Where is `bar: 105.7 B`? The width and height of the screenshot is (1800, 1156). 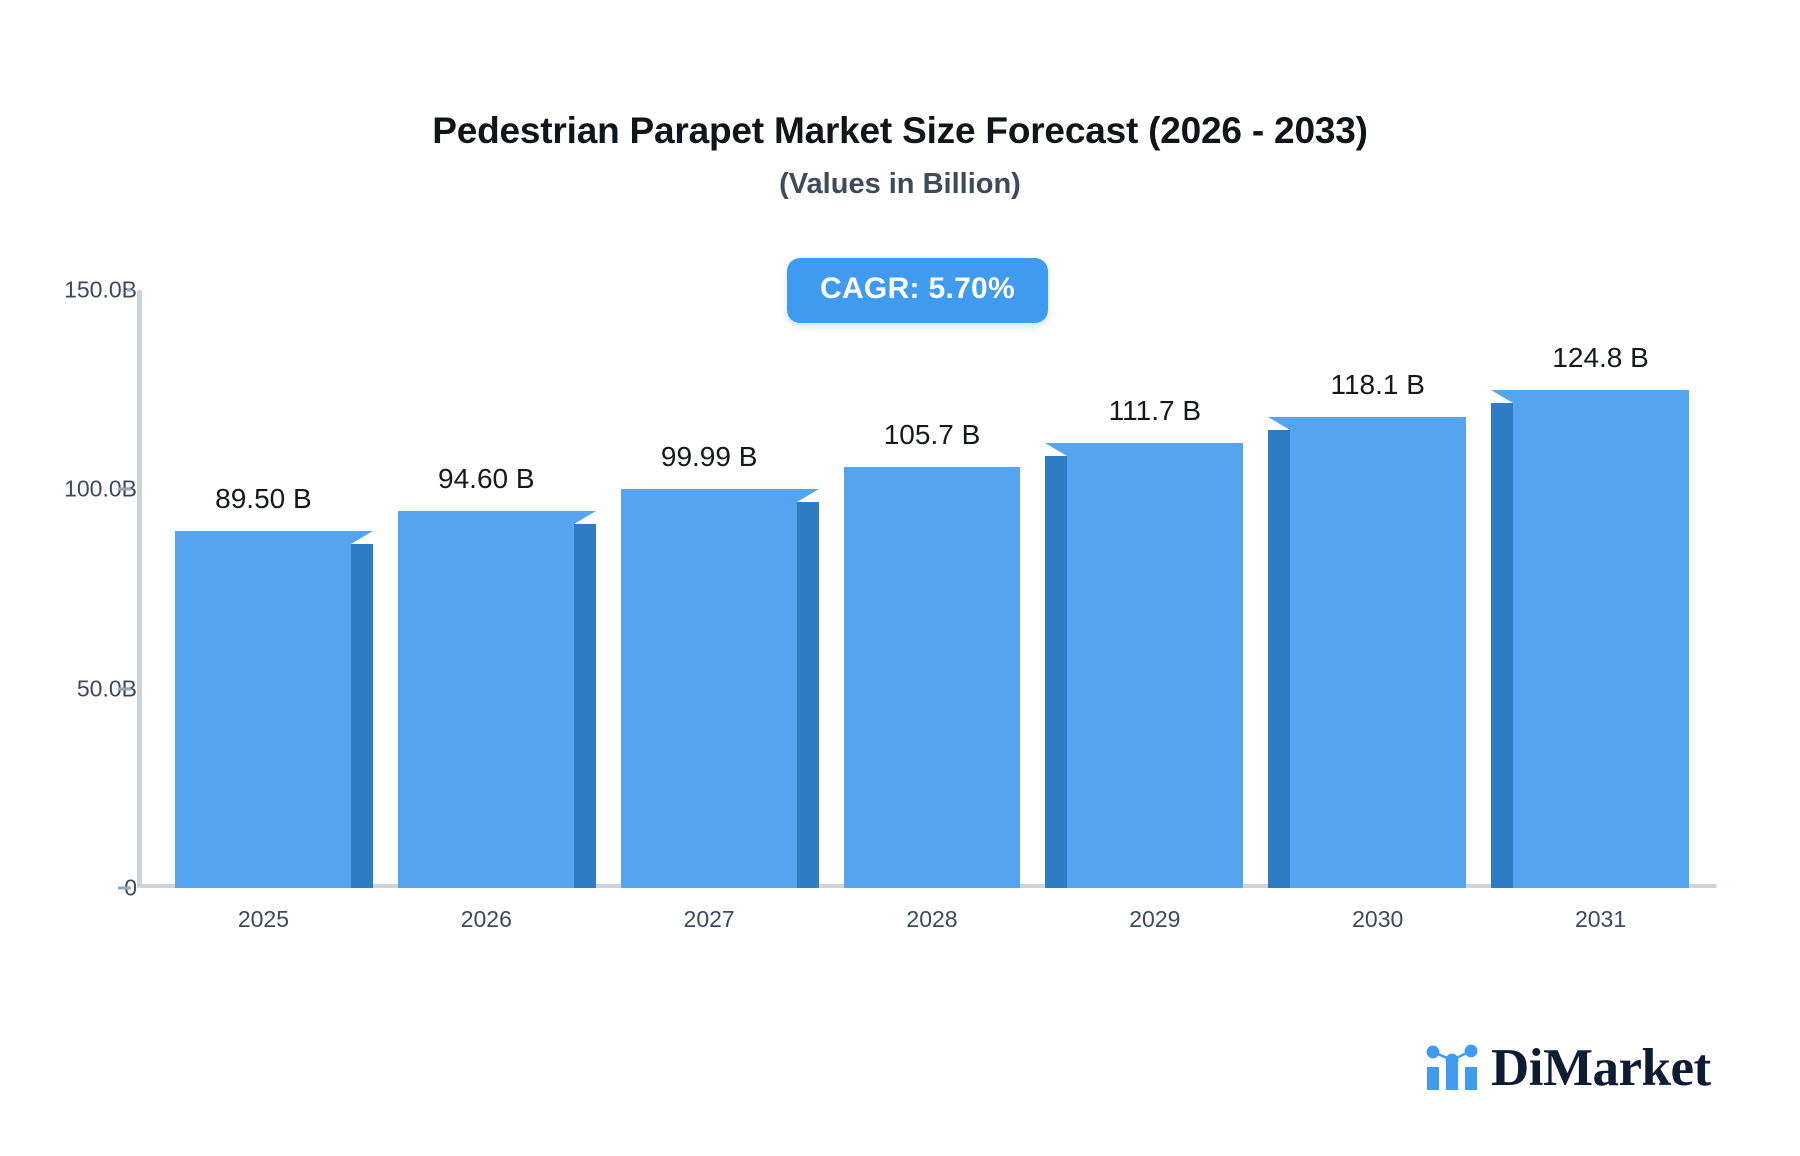 bar: 105.7 B is located at coordinates (932, 642).